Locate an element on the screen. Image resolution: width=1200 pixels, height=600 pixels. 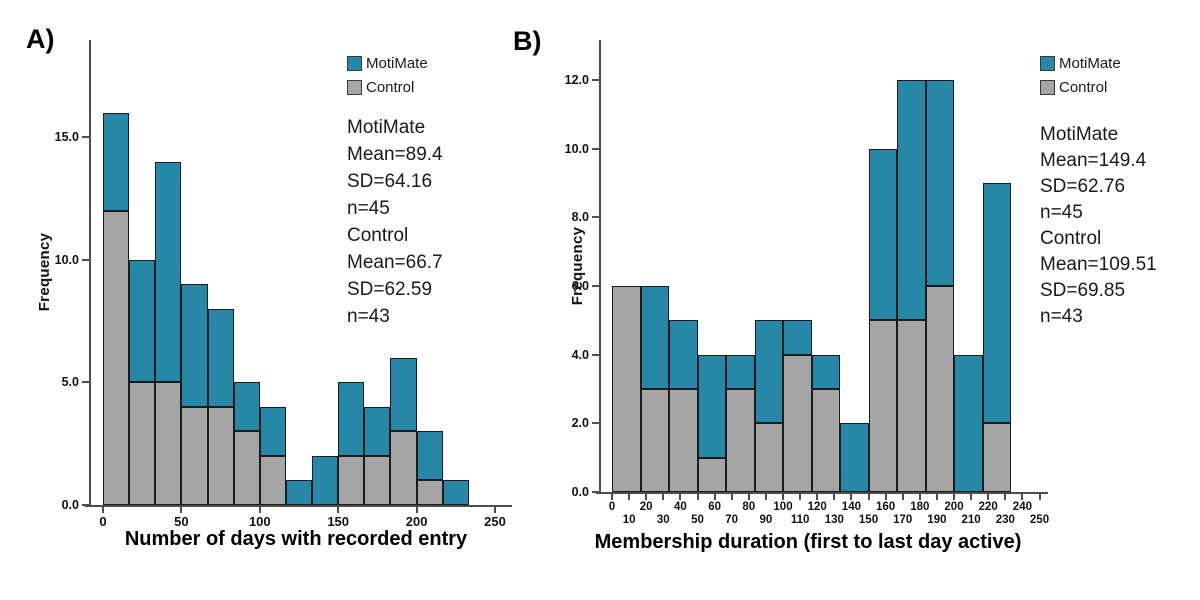
y-tick-label: 6.0 is located at coordinates (580, 286).